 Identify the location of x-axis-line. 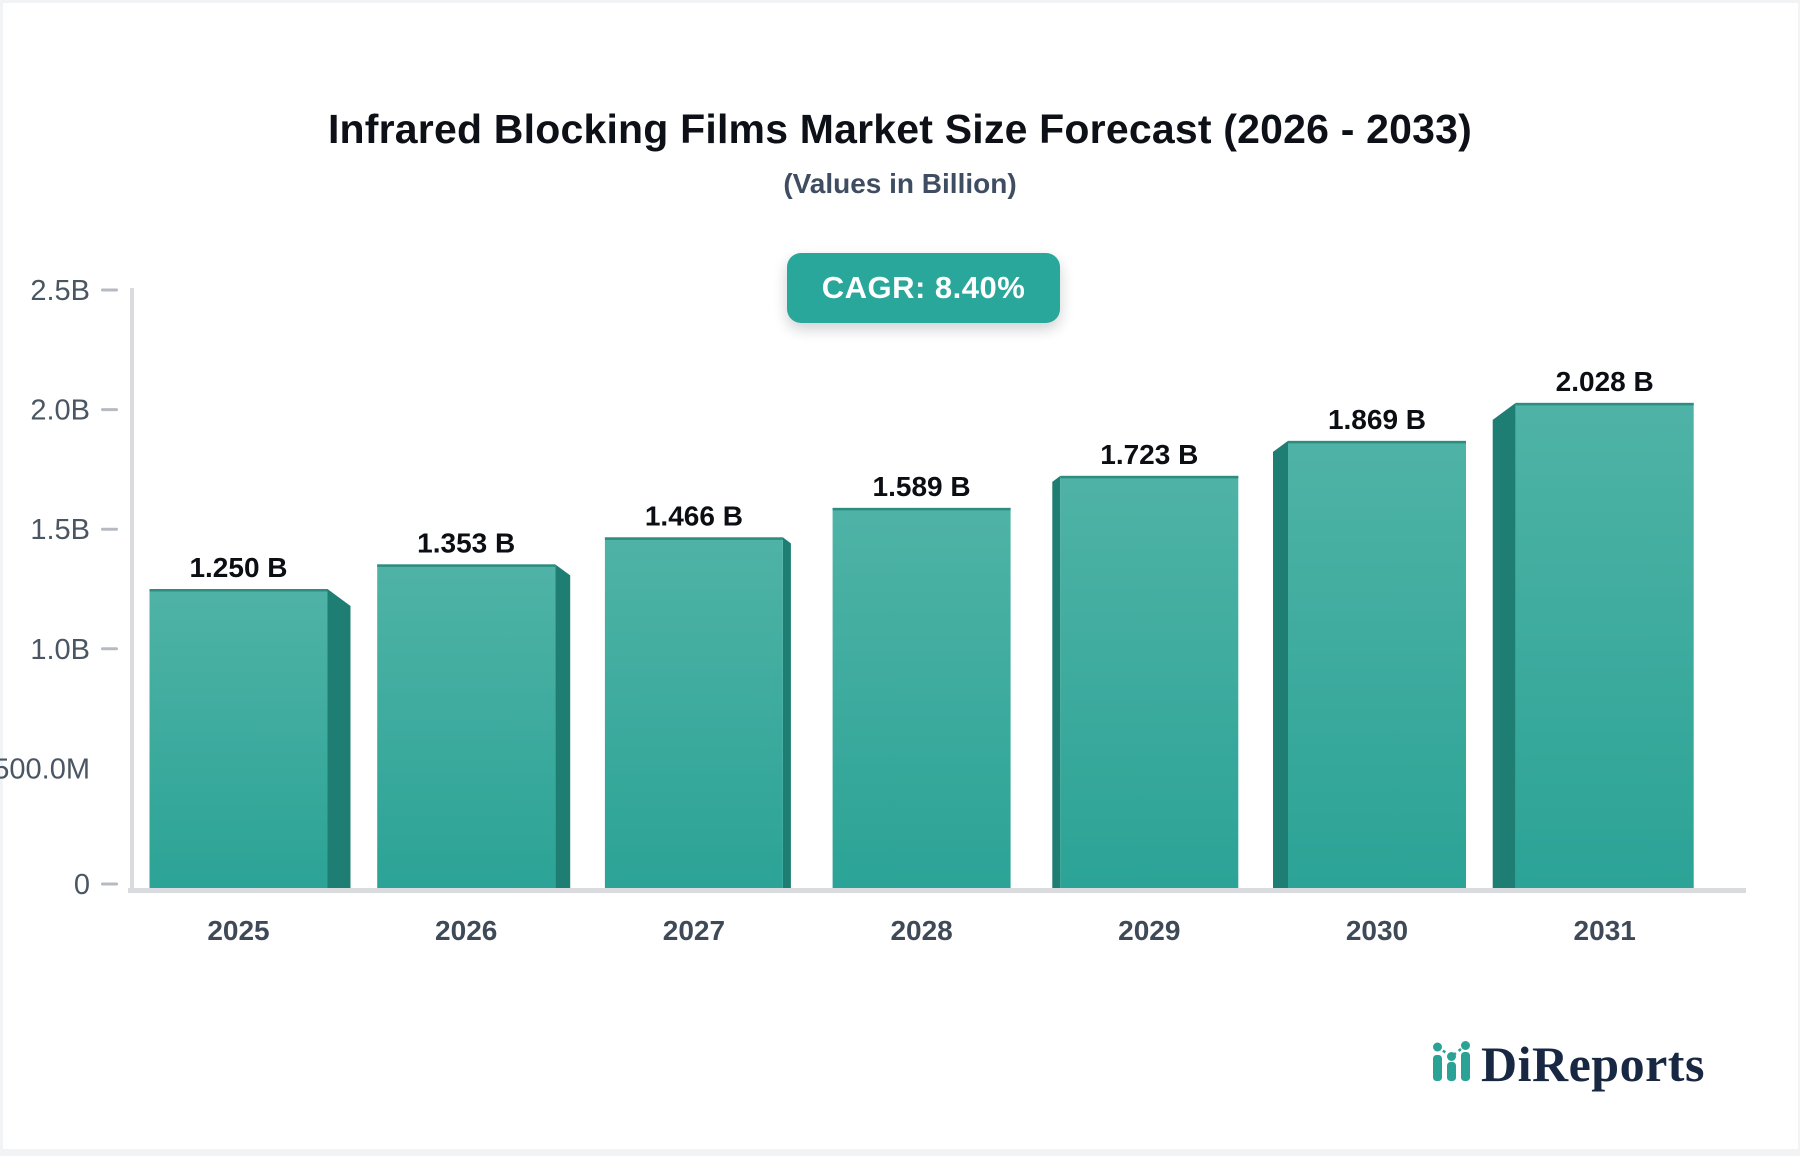
(937, 890).